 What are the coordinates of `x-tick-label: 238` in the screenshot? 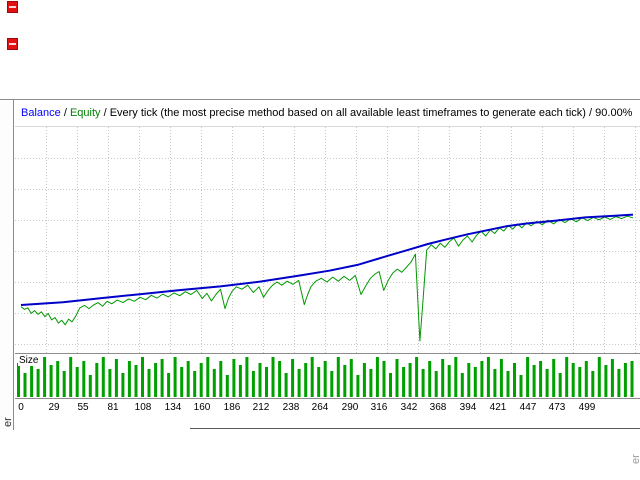 It's located at (291, 407).